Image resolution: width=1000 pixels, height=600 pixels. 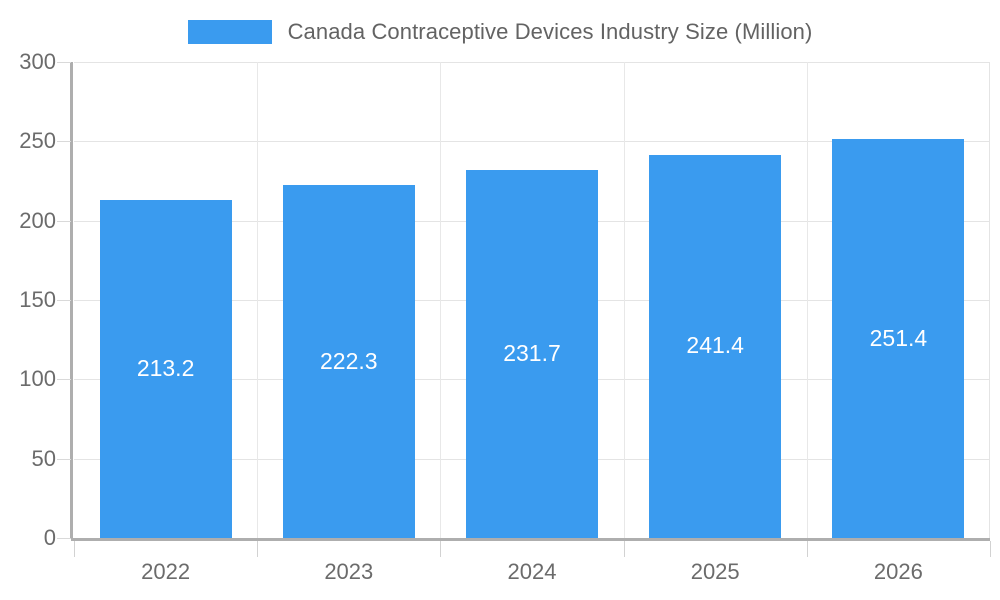 I want to click on bar-value-label: 241.4, so click(x=715, y=345).